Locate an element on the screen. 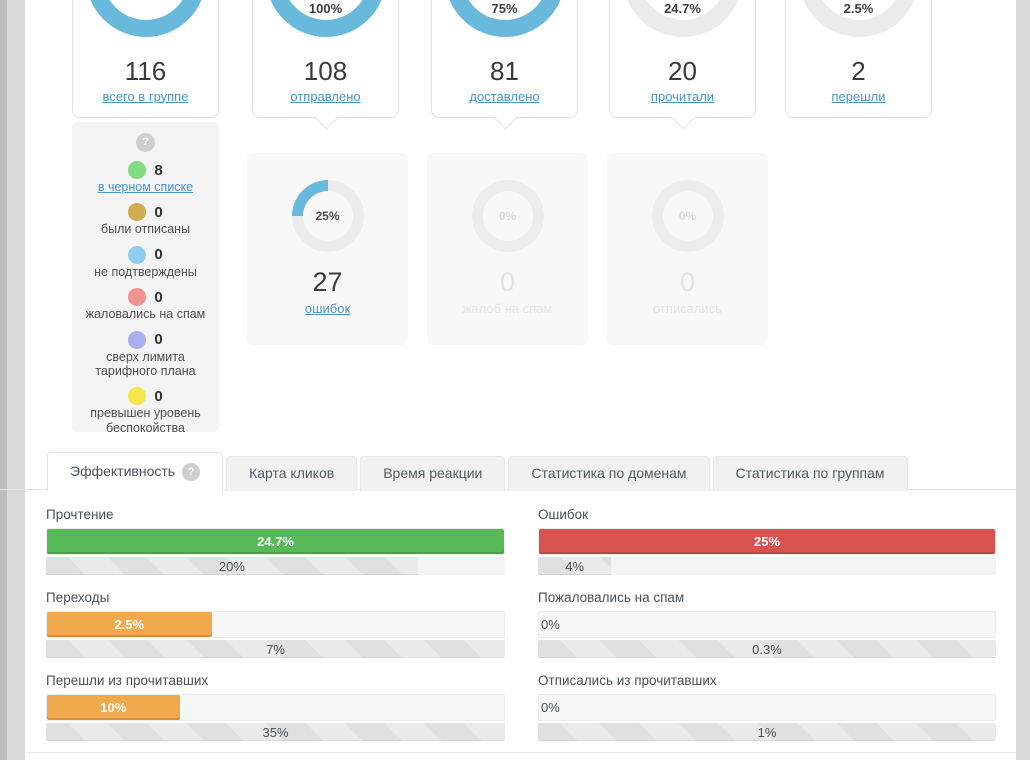  metric-click-to-open: Перешли из прочитавших 10% 35% is located at coordinates (275, 707).